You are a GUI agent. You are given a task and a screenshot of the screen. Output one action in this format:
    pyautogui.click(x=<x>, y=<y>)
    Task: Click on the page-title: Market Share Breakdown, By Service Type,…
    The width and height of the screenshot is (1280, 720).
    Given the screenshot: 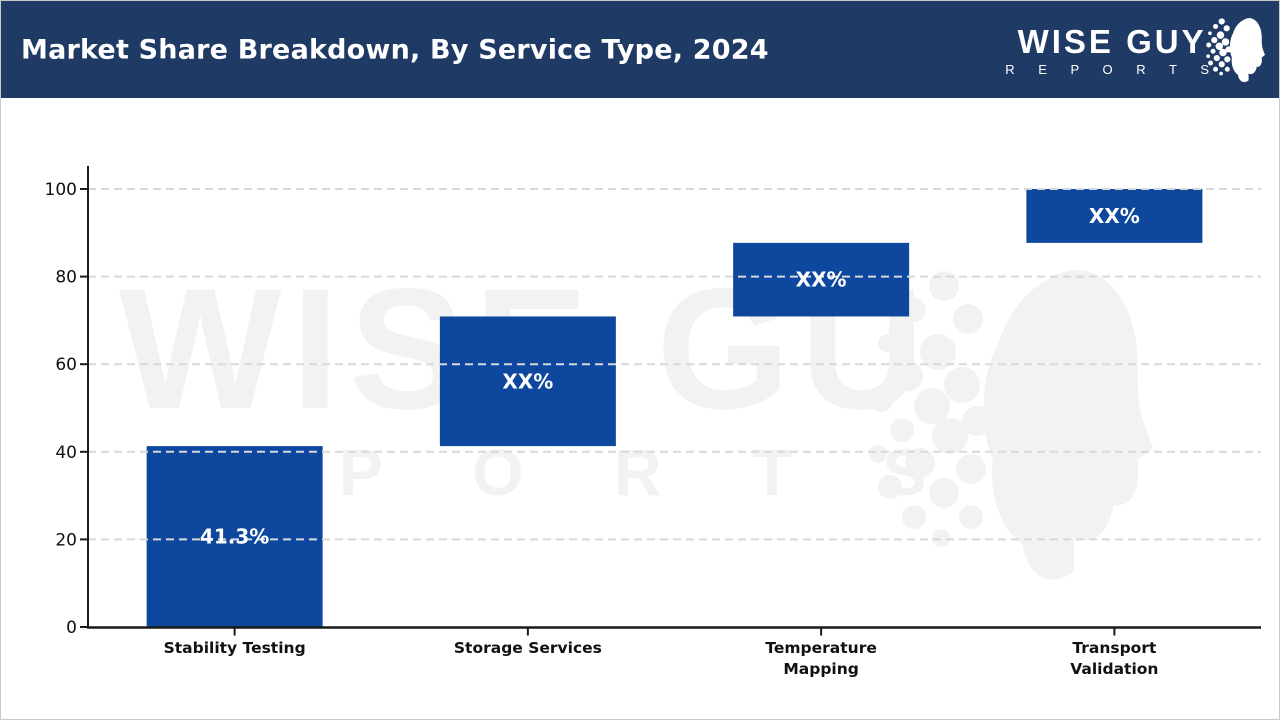 What is the action you would take?
    pyautogui.click(x=395, y=49)
    